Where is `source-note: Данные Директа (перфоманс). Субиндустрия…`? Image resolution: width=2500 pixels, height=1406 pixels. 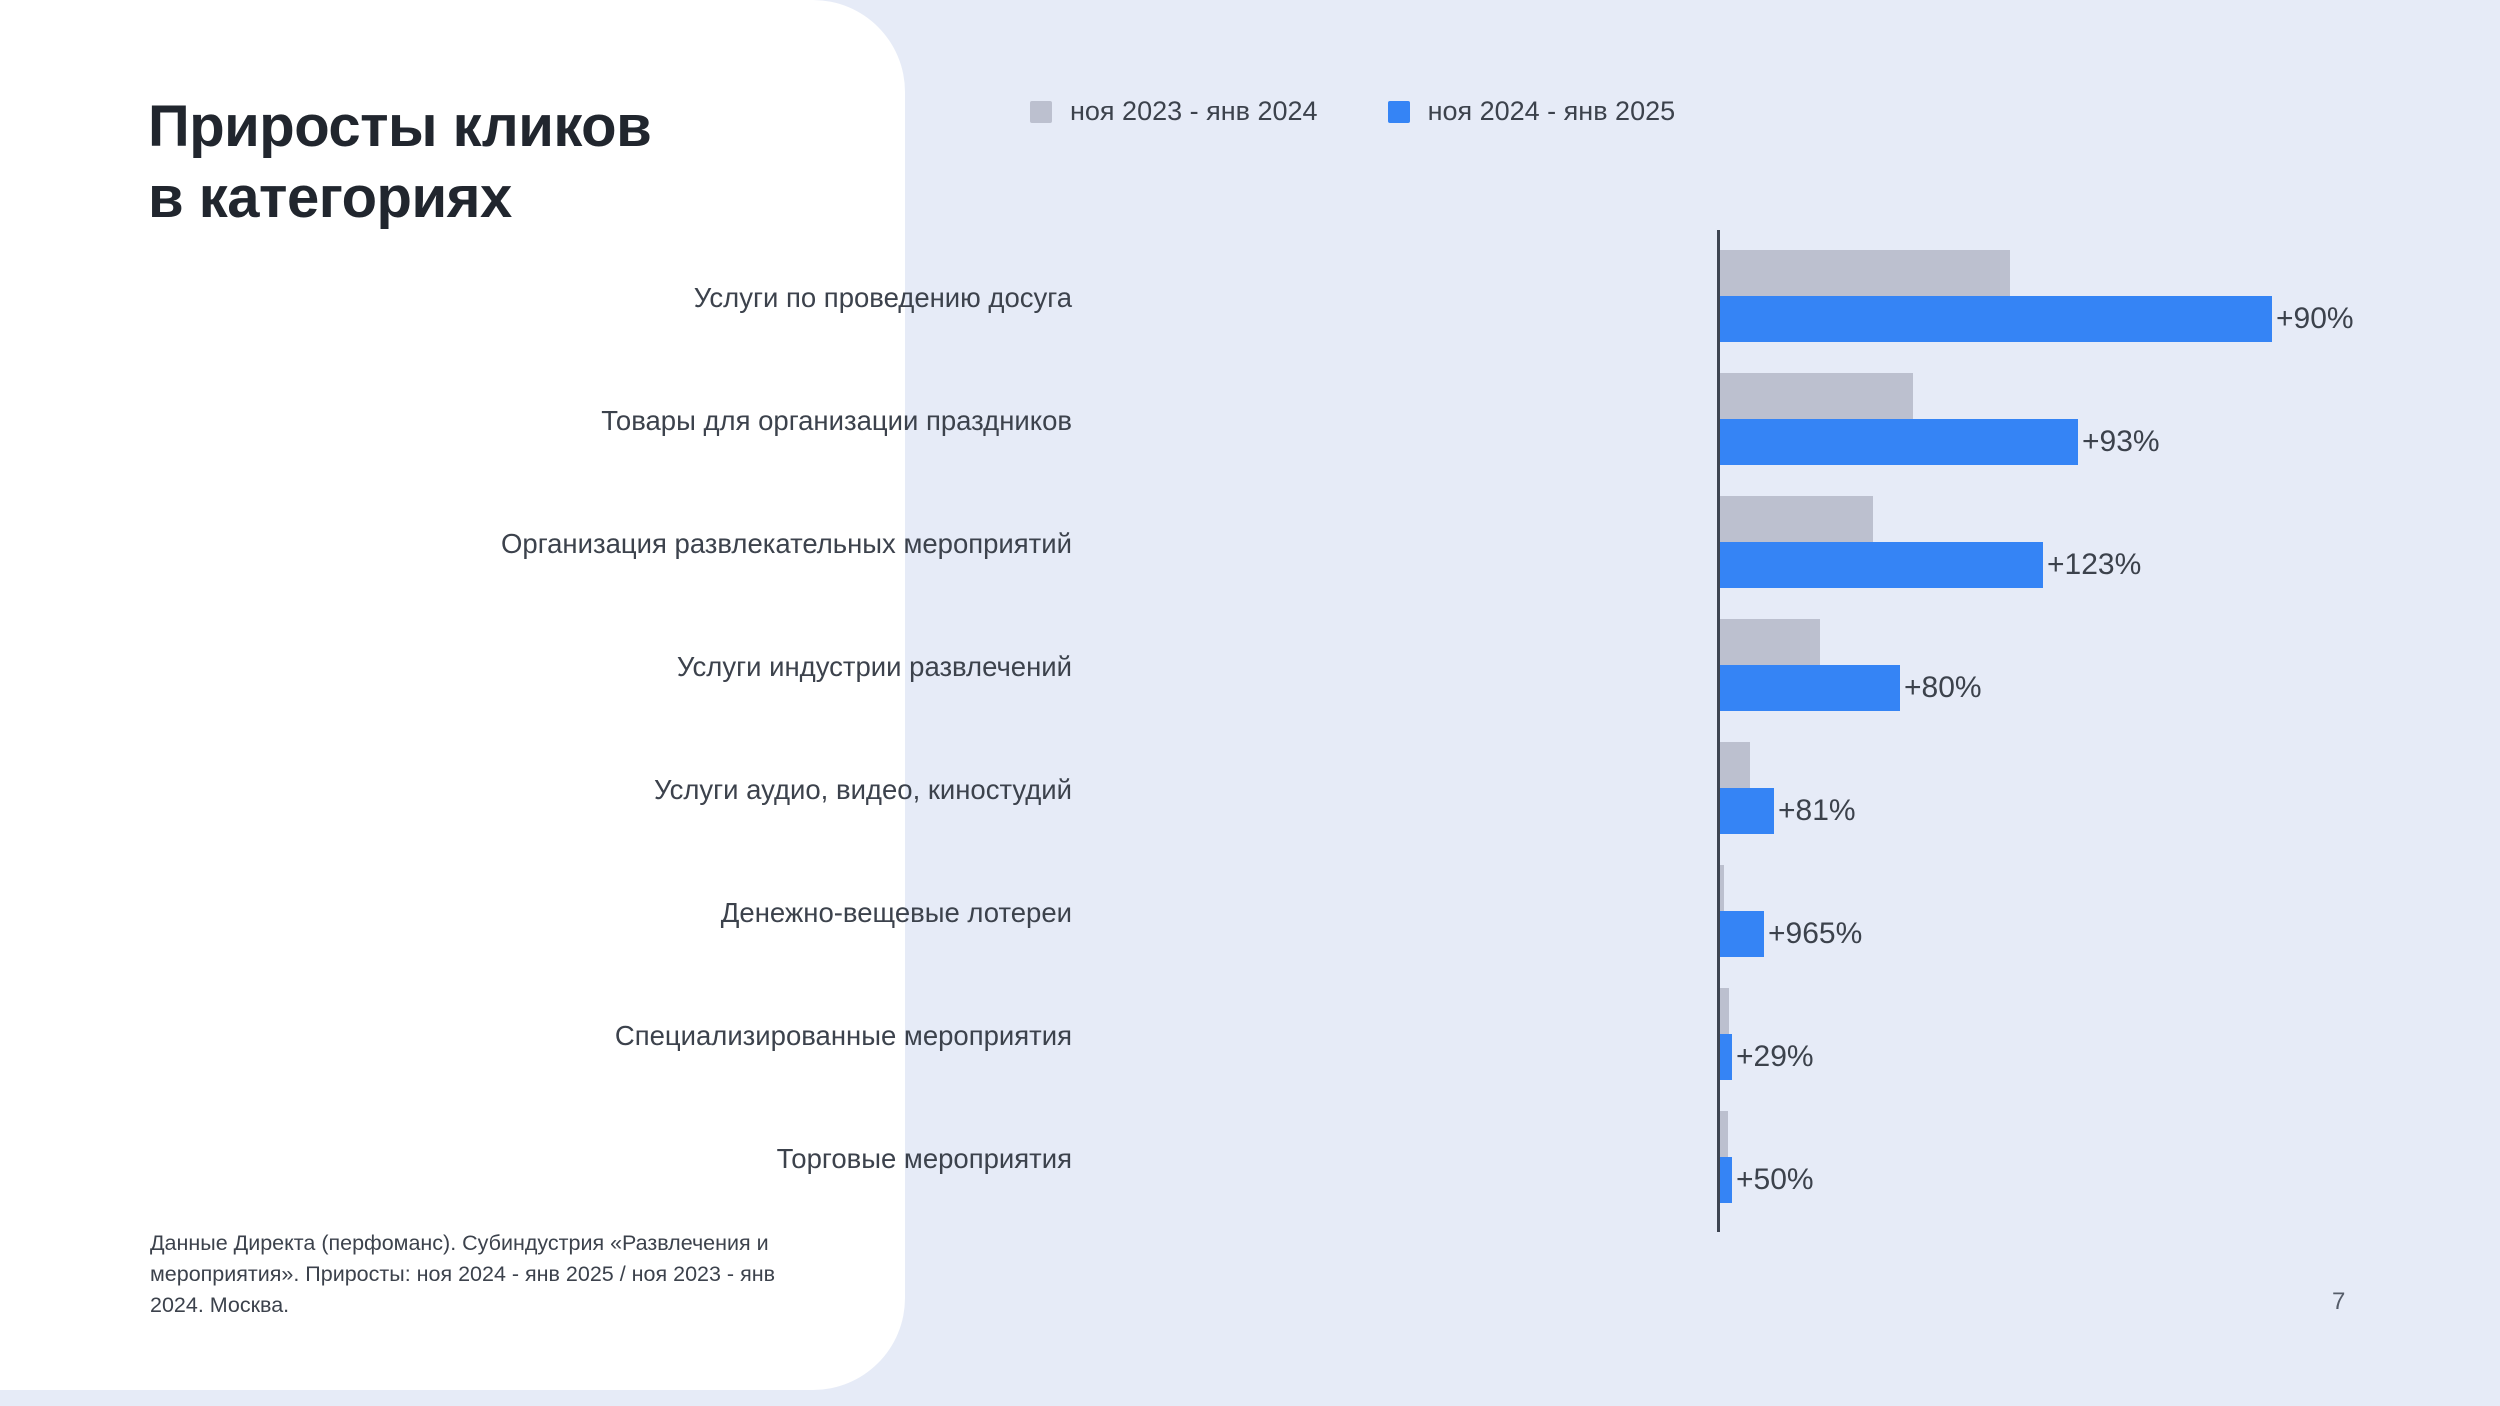
source-note: Данные Директа (перфоманс). Субиндустрия… is located at coordinates (463, 1274).